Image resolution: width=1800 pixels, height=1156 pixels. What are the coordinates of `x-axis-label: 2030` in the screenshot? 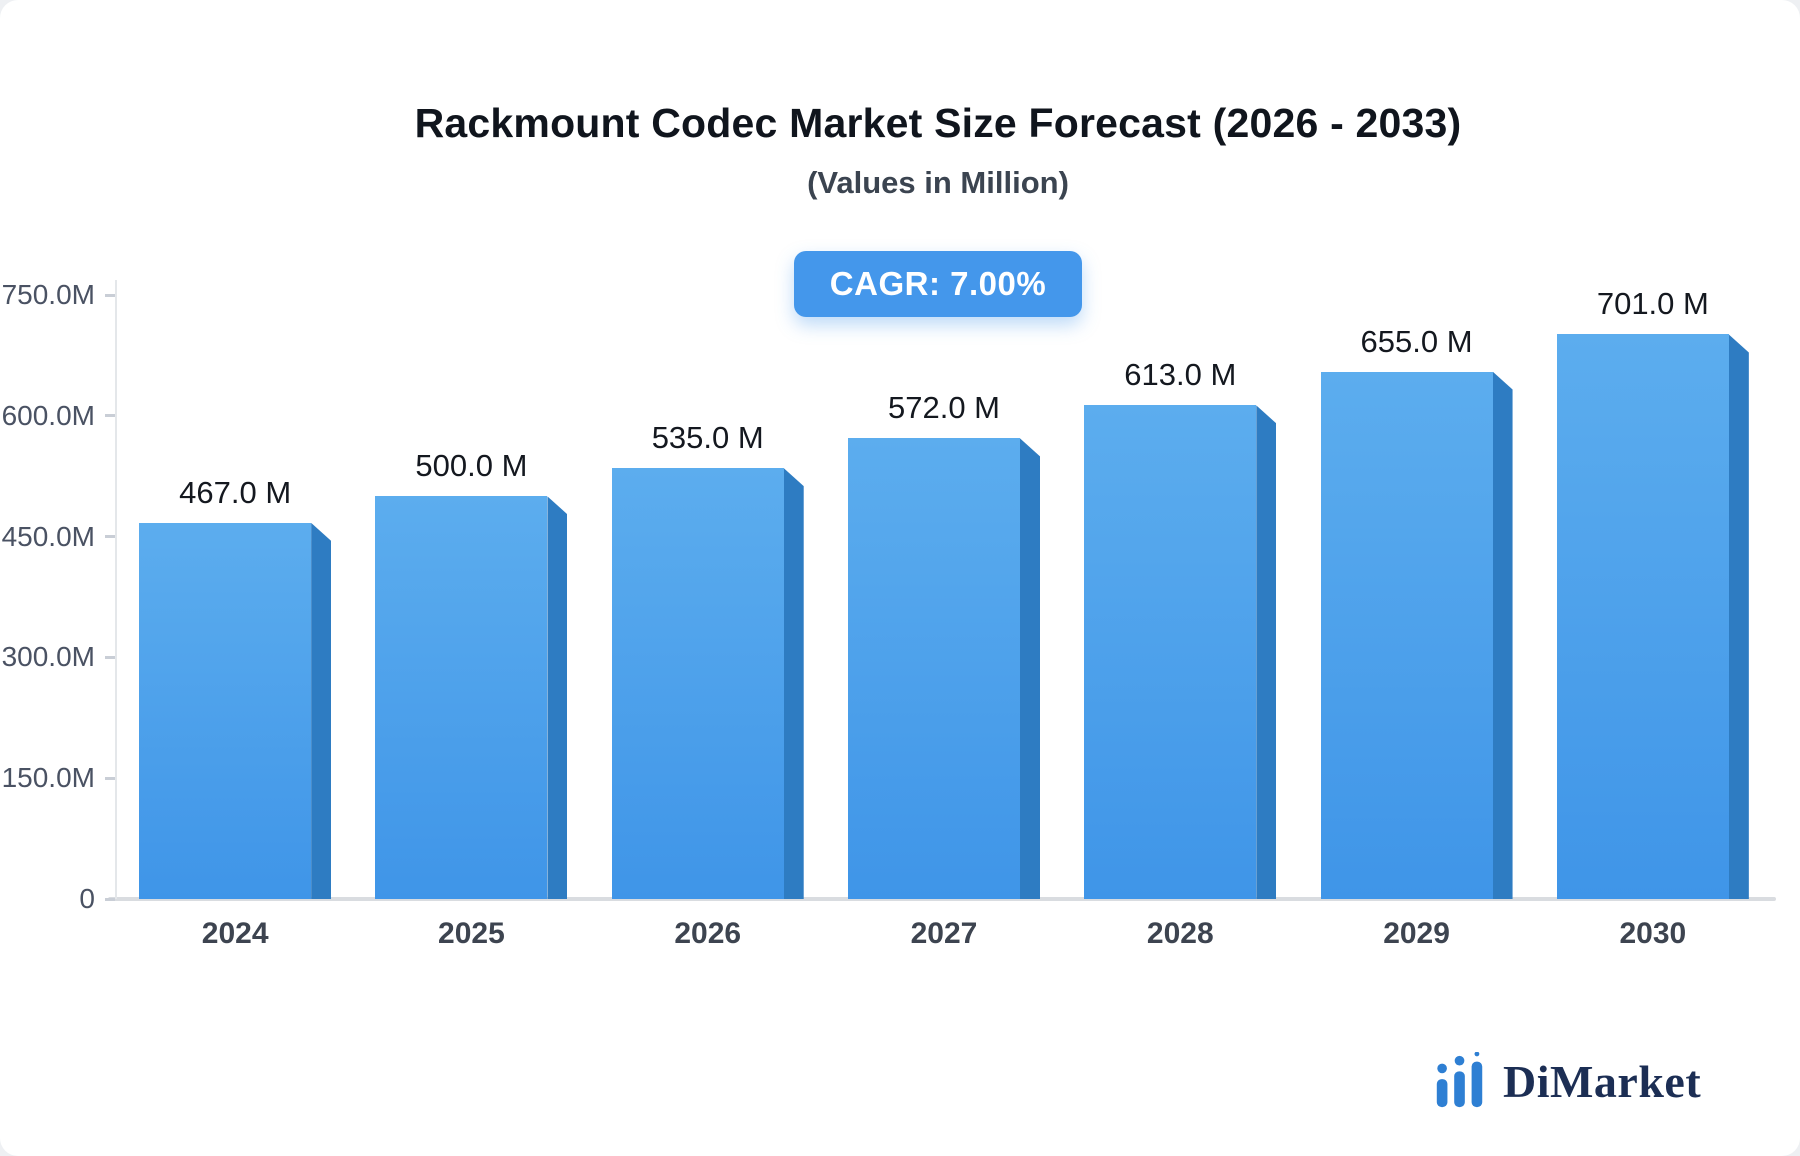 It's located at (1653, 933).